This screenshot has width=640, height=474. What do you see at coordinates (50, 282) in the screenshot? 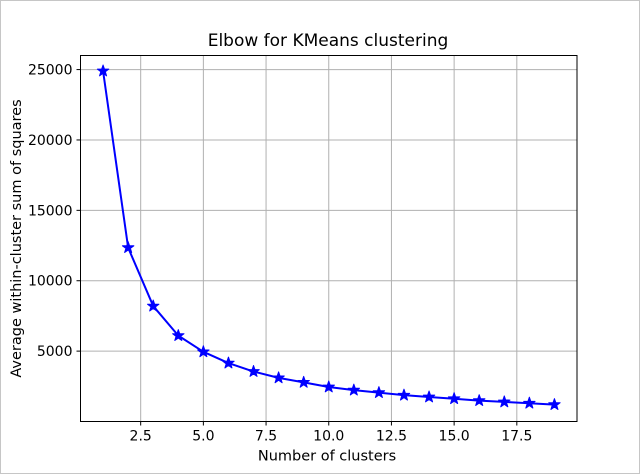
I see `y-tick-label: 10000` at bounding box center [50, 282].